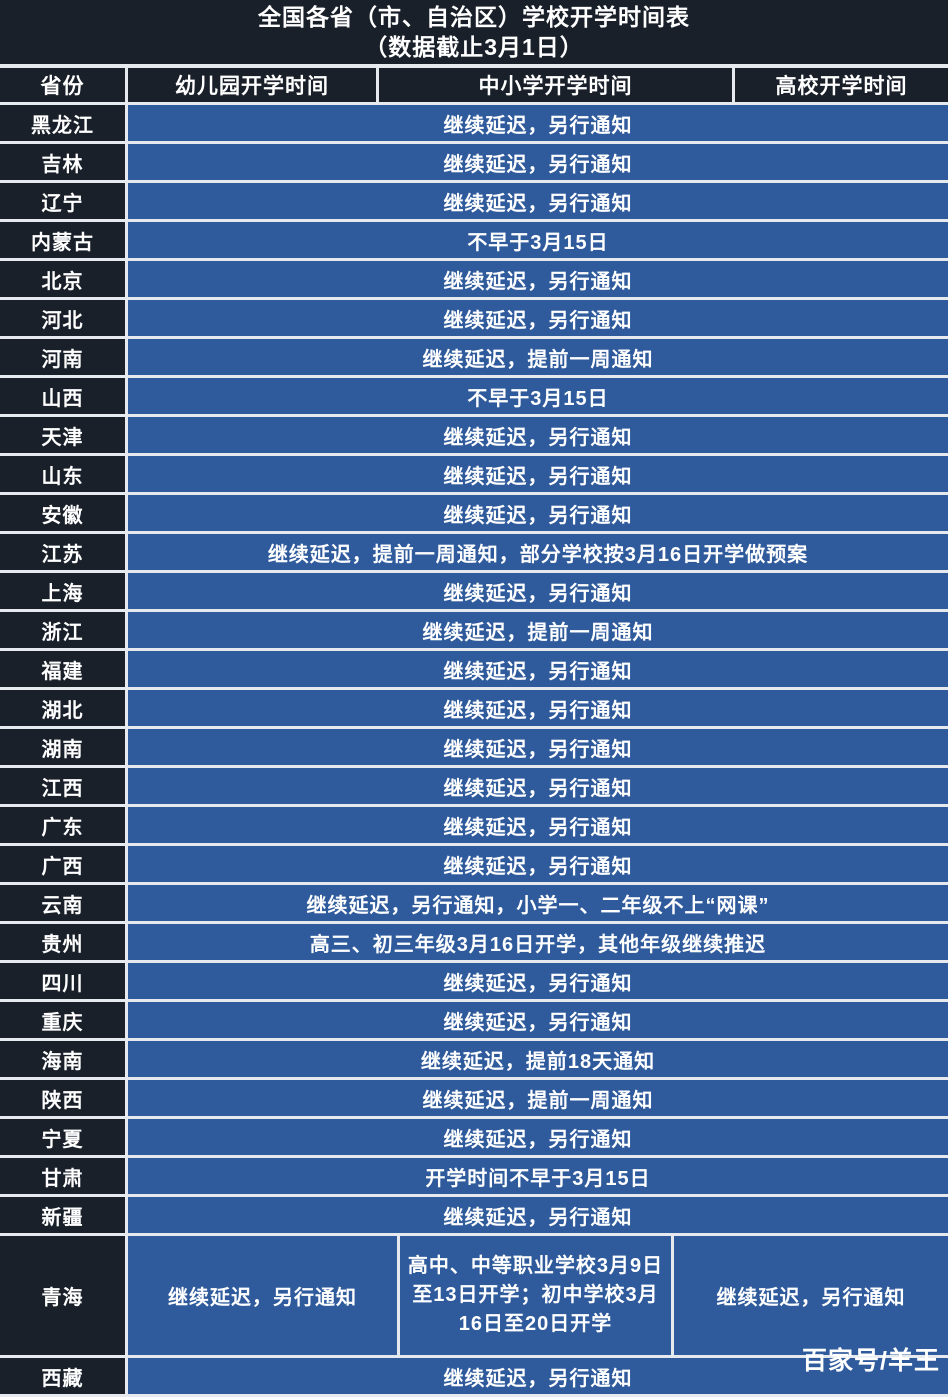 The image size is (948, 1397). I want to click on table-row: 天津 继续延迟，另行通知, so click(474, 436).